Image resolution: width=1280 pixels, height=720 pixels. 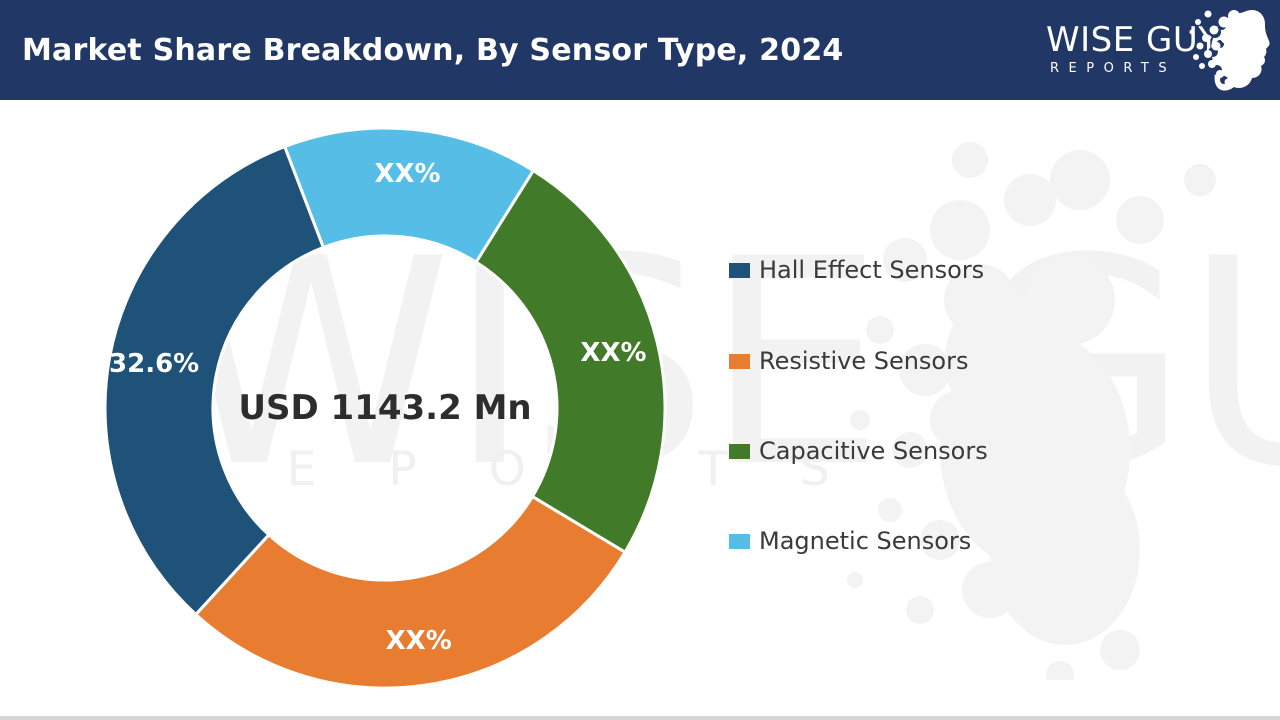 What do you see at coordinates (542, 469) in the screenshot?
I see `watermark-text-sub: REPORTS` at bounding box center [542, 469].